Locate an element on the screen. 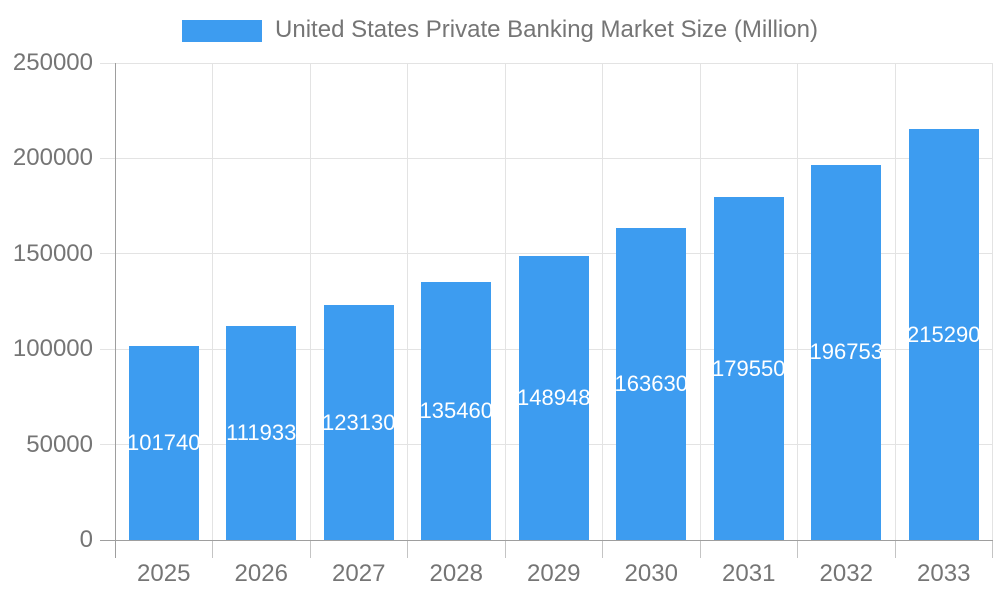 The image size is (1000, 600). bar-value-label: 148948 is located at coordinates (553, 397).